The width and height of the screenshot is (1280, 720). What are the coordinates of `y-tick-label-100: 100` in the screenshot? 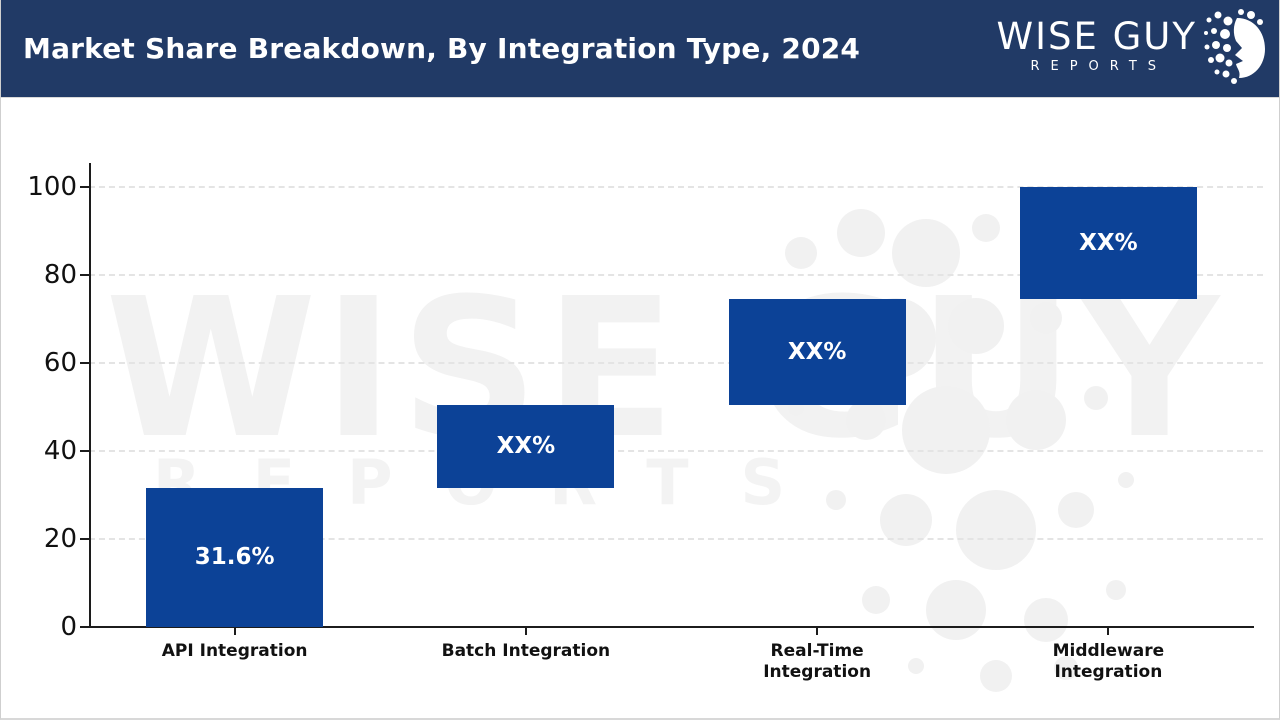 It's located at (52, 187).